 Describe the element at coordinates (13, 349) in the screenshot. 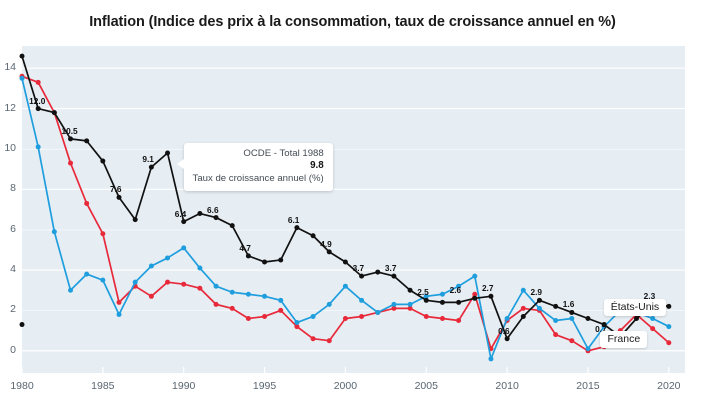

I see `y-tick-0: 0` at that location.